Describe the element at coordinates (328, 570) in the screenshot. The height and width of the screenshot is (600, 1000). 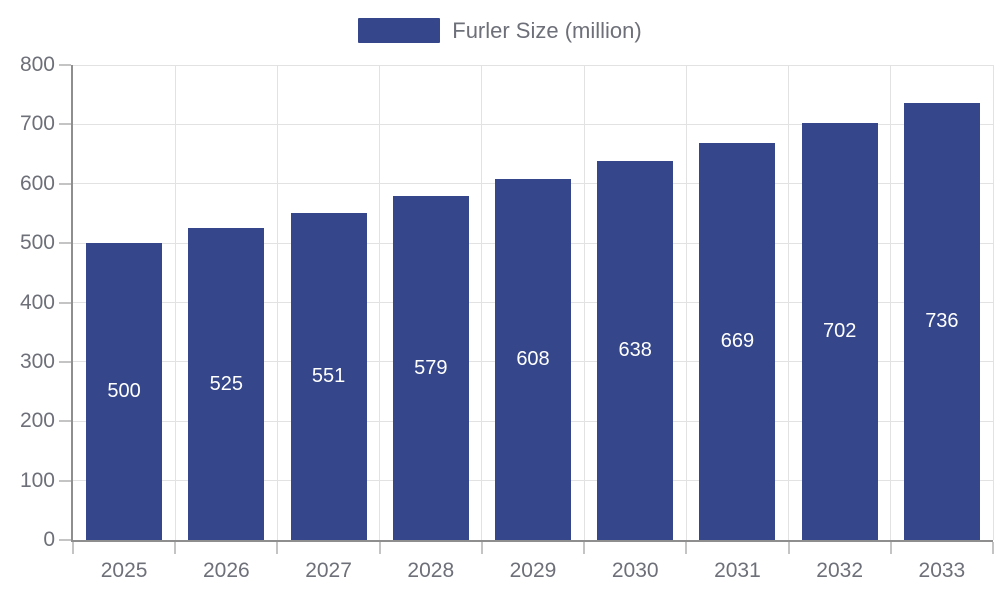
I see `x-tick-label: 2027` at that location.